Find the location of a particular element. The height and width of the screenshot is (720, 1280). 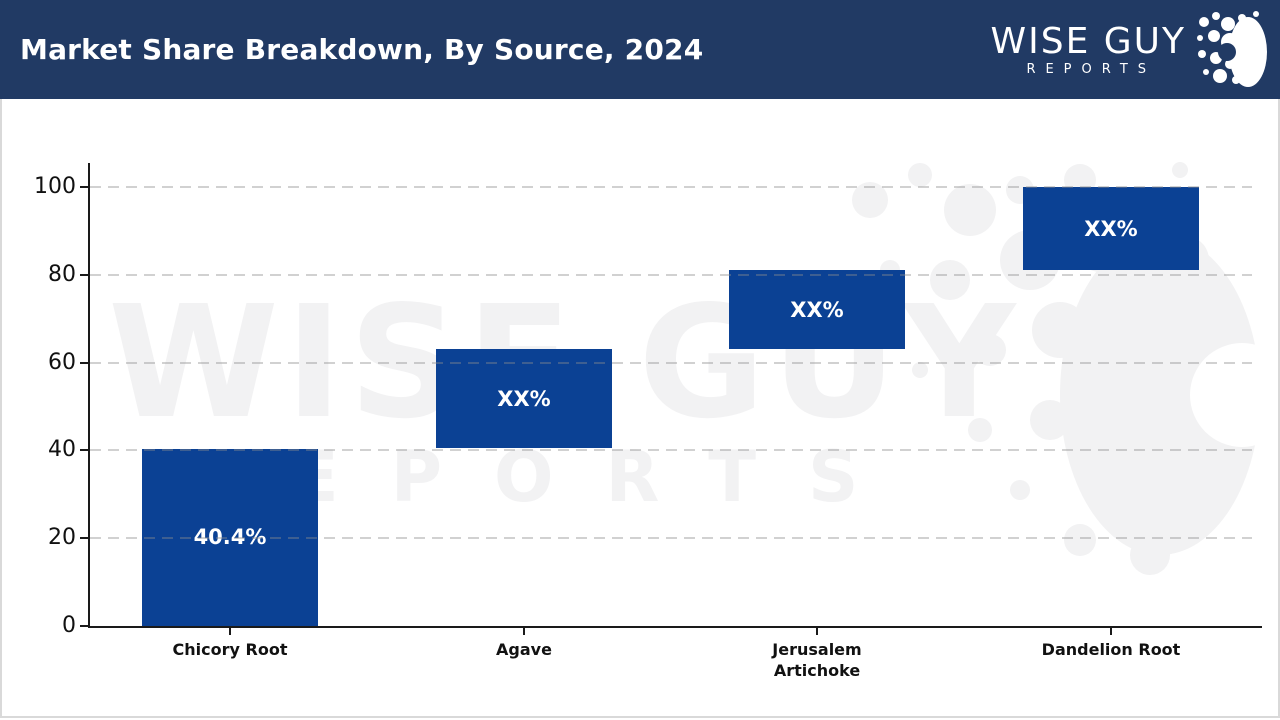

y-tick-label: 100 is located at coordinates (55, 186).